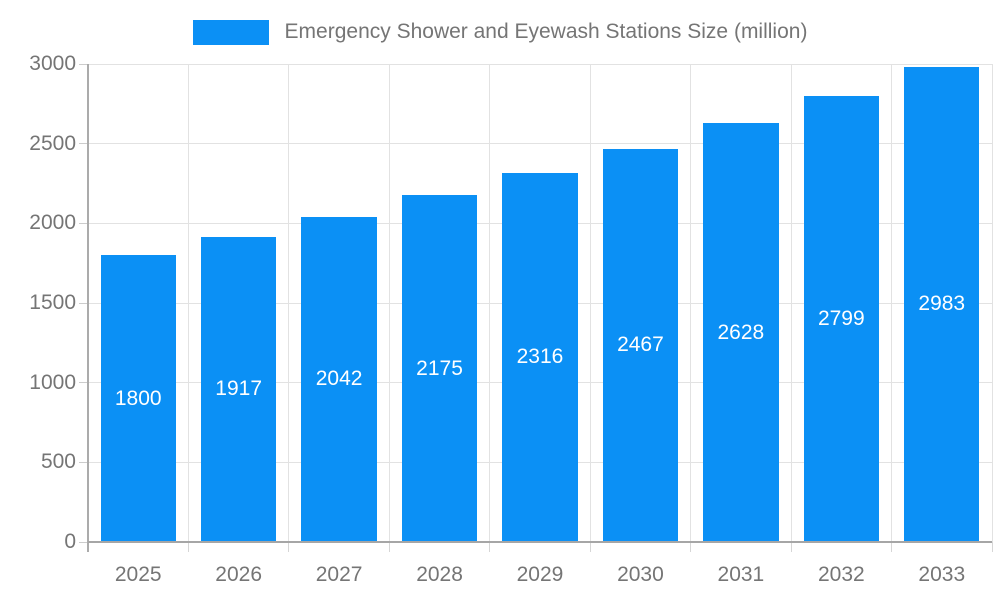  I want to click on legend-swatch-icon, so click(230, 32).